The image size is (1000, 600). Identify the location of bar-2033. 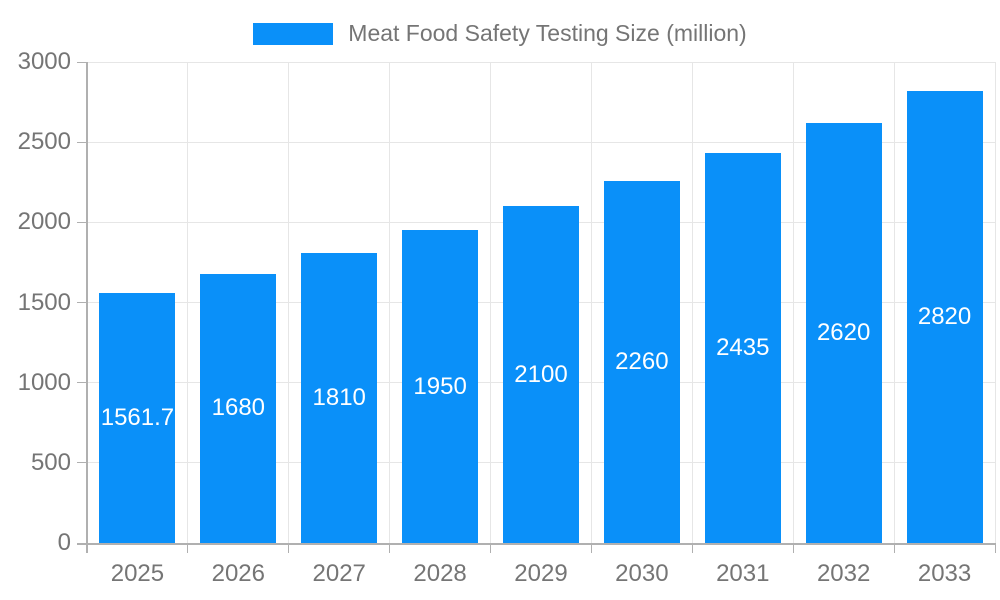
(944, 316).